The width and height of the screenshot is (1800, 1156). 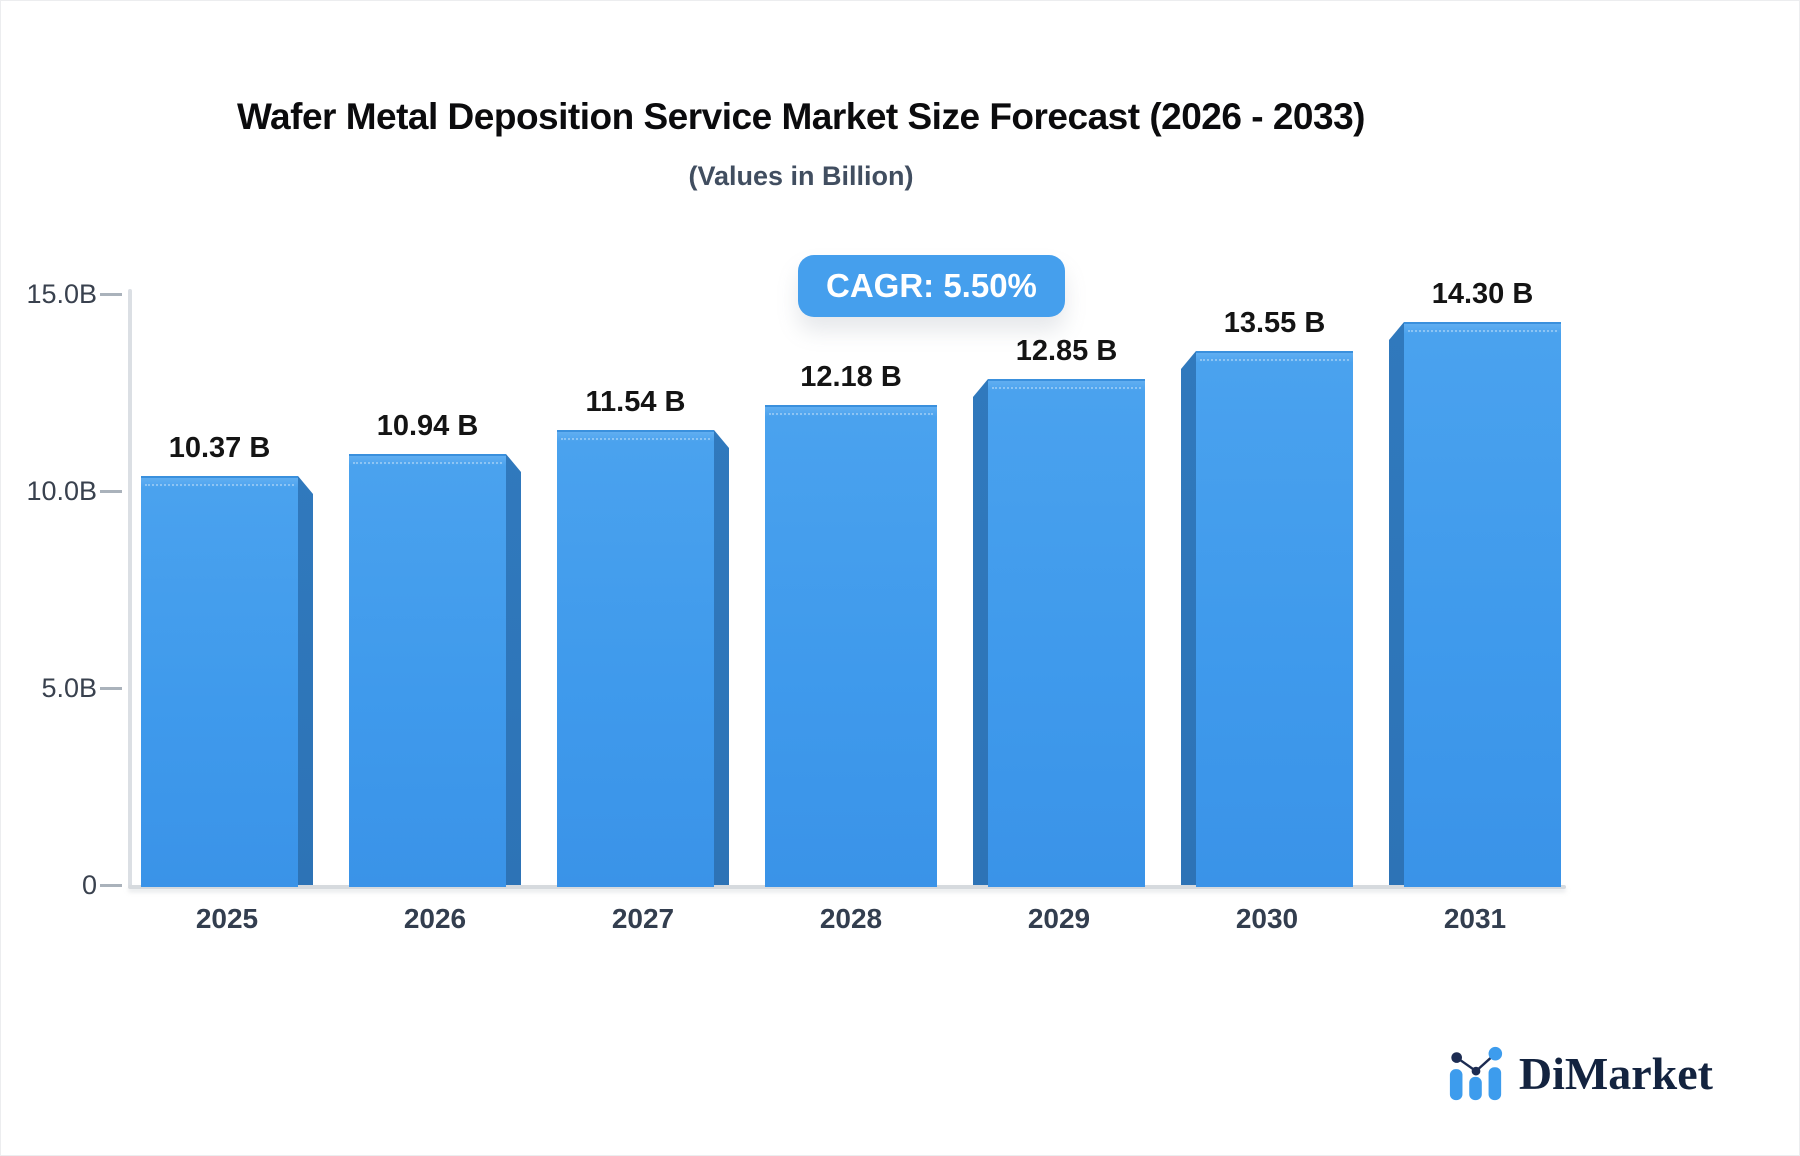 What do you see at coordinates (130, 588) in the screenshot?
I see `y-axis-line` at bounding box center [130, 588].